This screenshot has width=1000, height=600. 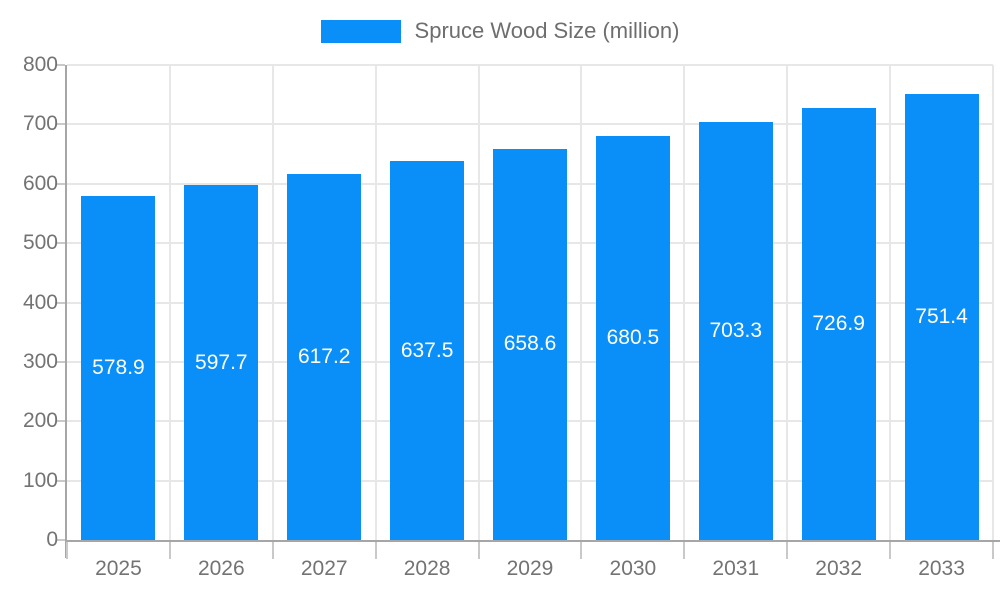 I want to click on x-tick-label: 2032, so click(x=839, y=568).